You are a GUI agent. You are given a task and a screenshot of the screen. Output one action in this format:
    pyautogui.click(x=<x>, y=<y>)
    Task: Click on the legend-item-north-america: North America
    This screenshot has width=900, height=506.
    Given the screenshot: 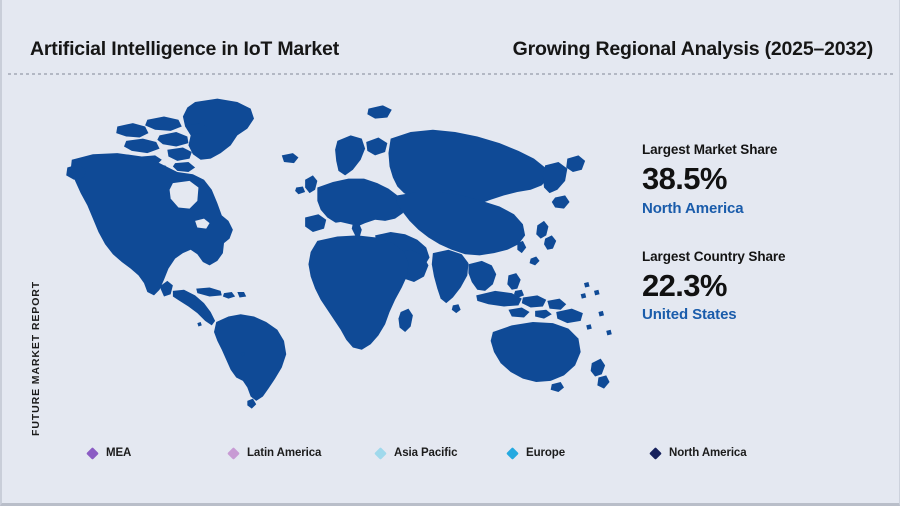 What is the action you would take?
    pyautogui.click(x=698, y=453)
    